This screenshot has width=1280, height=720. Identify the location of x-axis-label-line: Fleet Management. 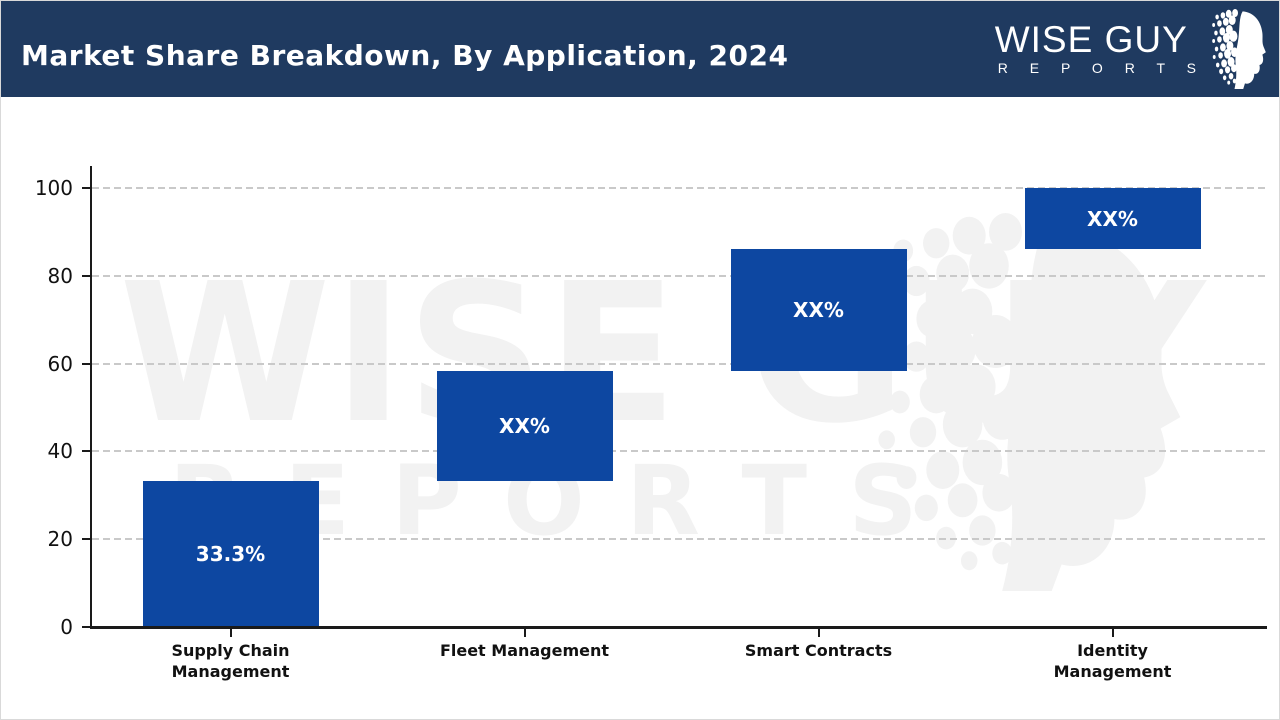
(524, 650).